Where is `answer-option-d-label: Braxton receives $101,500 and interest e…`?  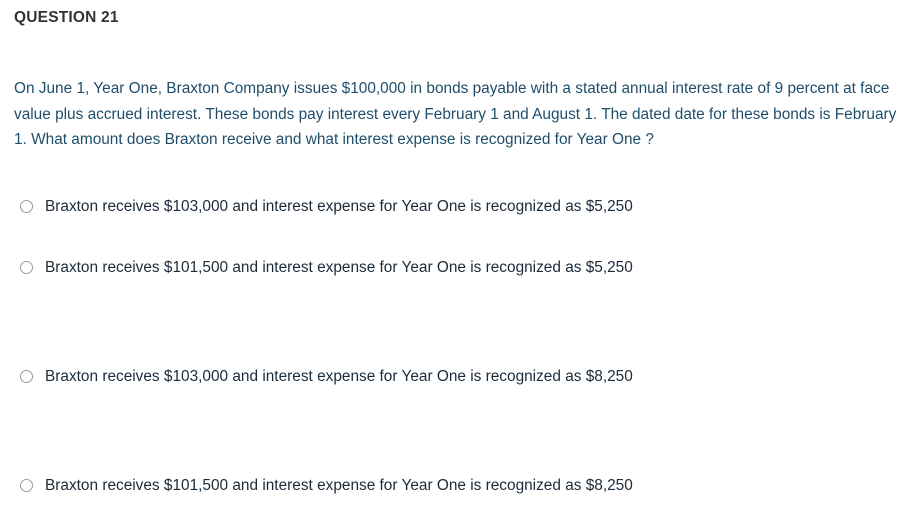 answer-option-d-label: Braxton receives $101,500 and interest e… is located at coordinates (339, 485).